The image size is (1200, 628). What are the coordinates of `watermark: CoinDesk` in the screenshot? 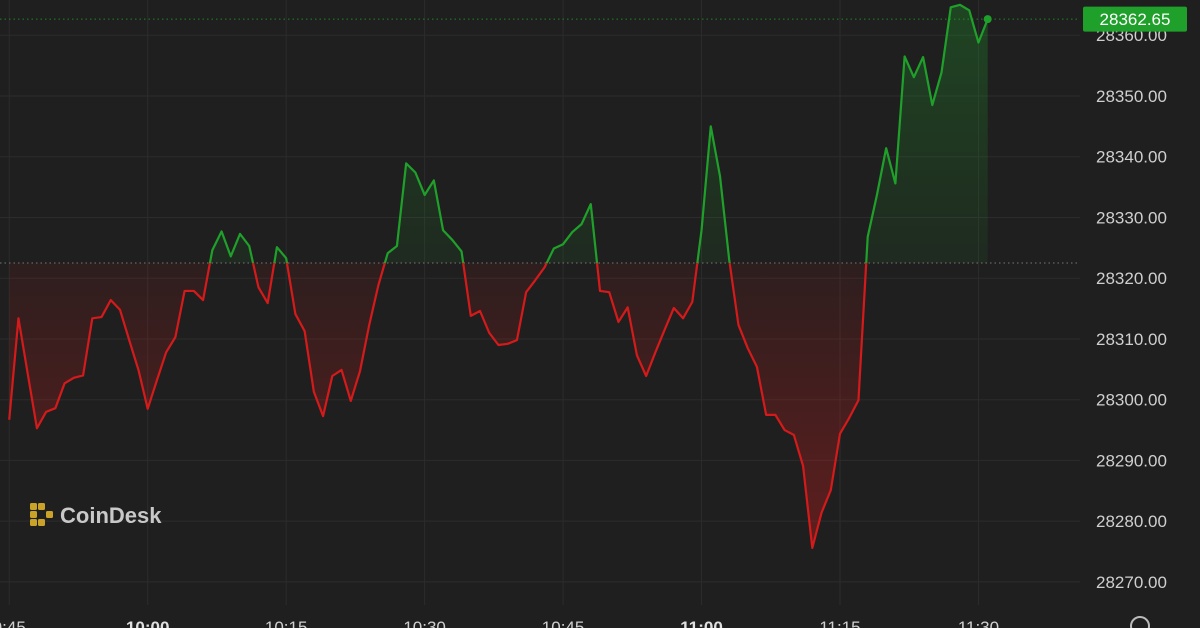 It's located at (96, 515).